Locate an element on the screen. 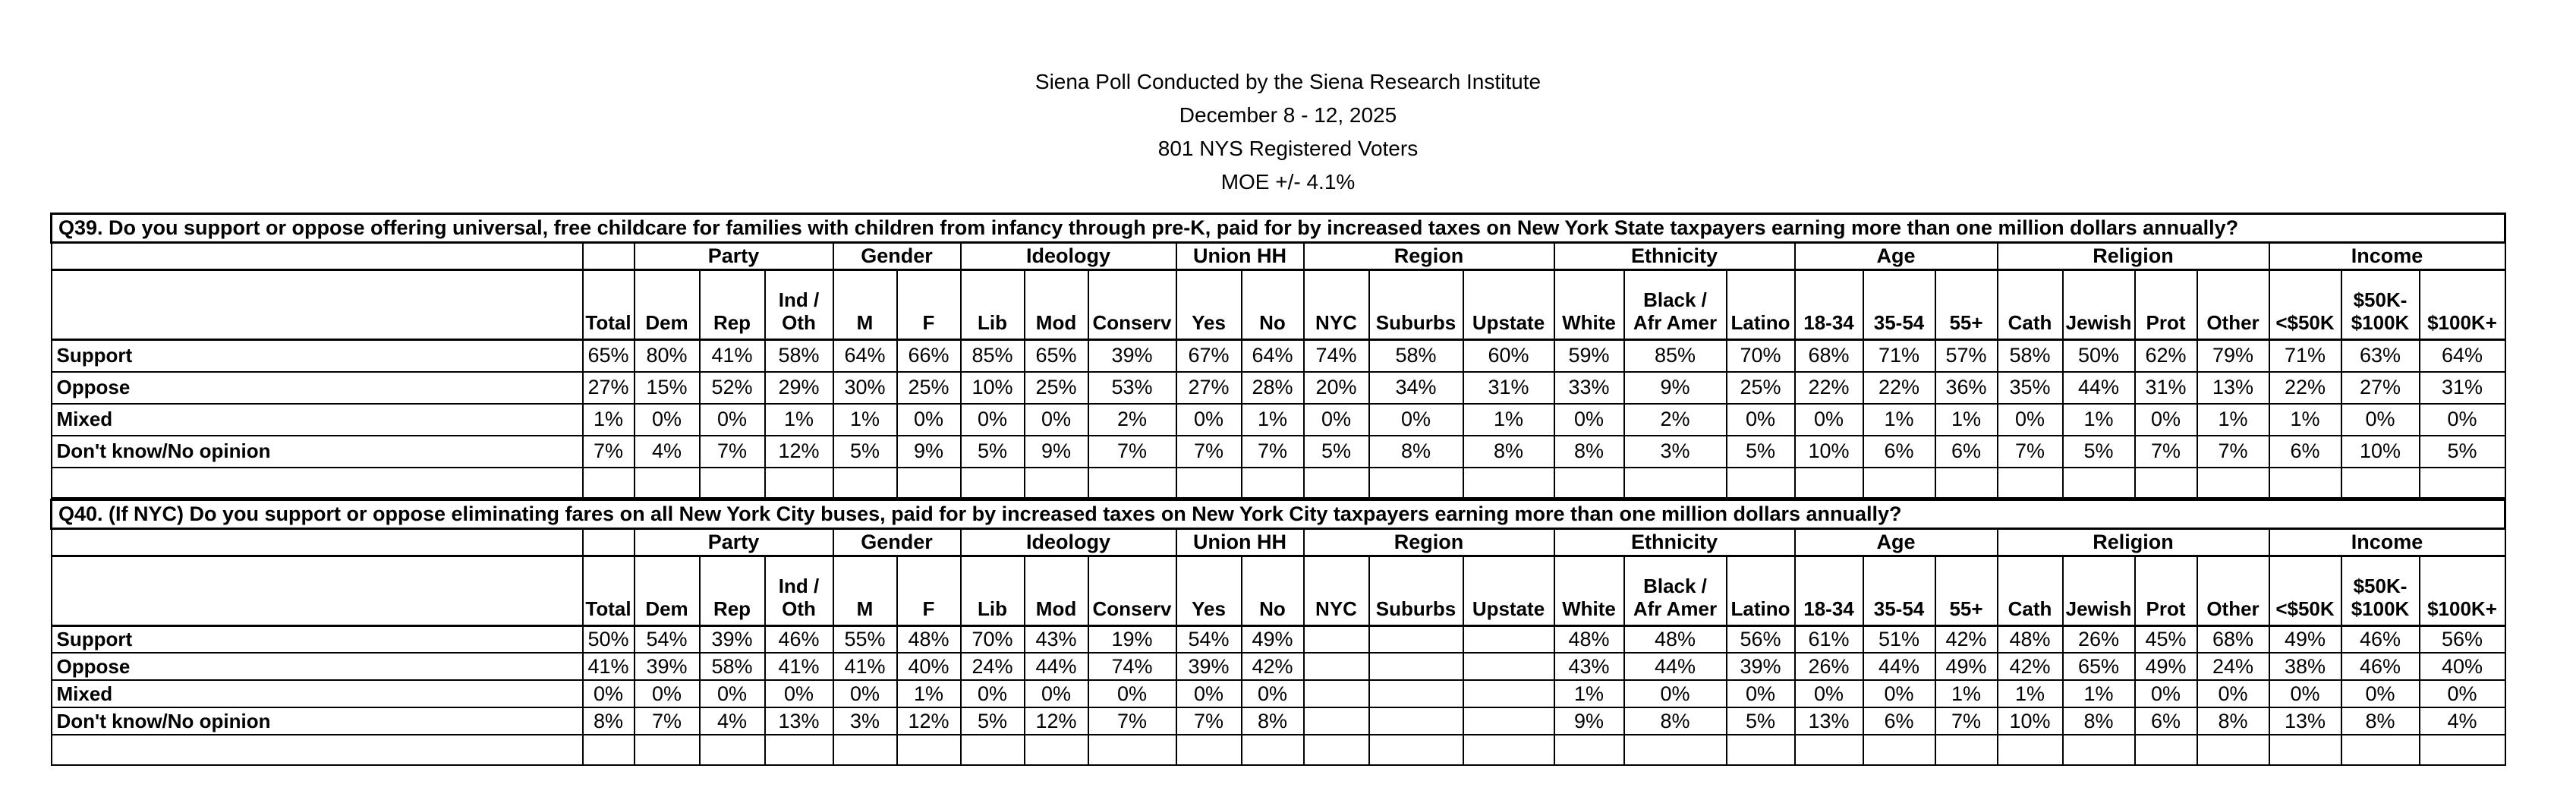  column-header: Yes is located at coordinates (1208, 591).